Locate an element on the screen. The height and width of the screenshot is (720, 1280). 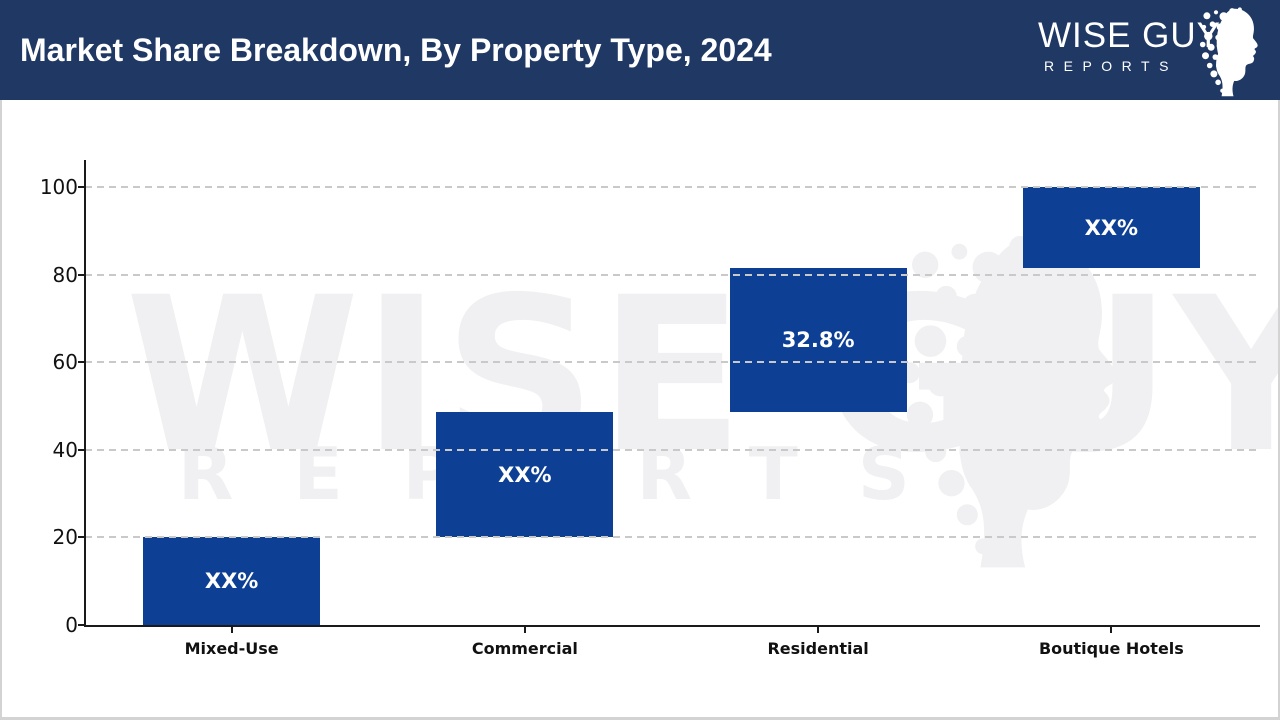
page-right-border is located at coordinates (1279, 410).